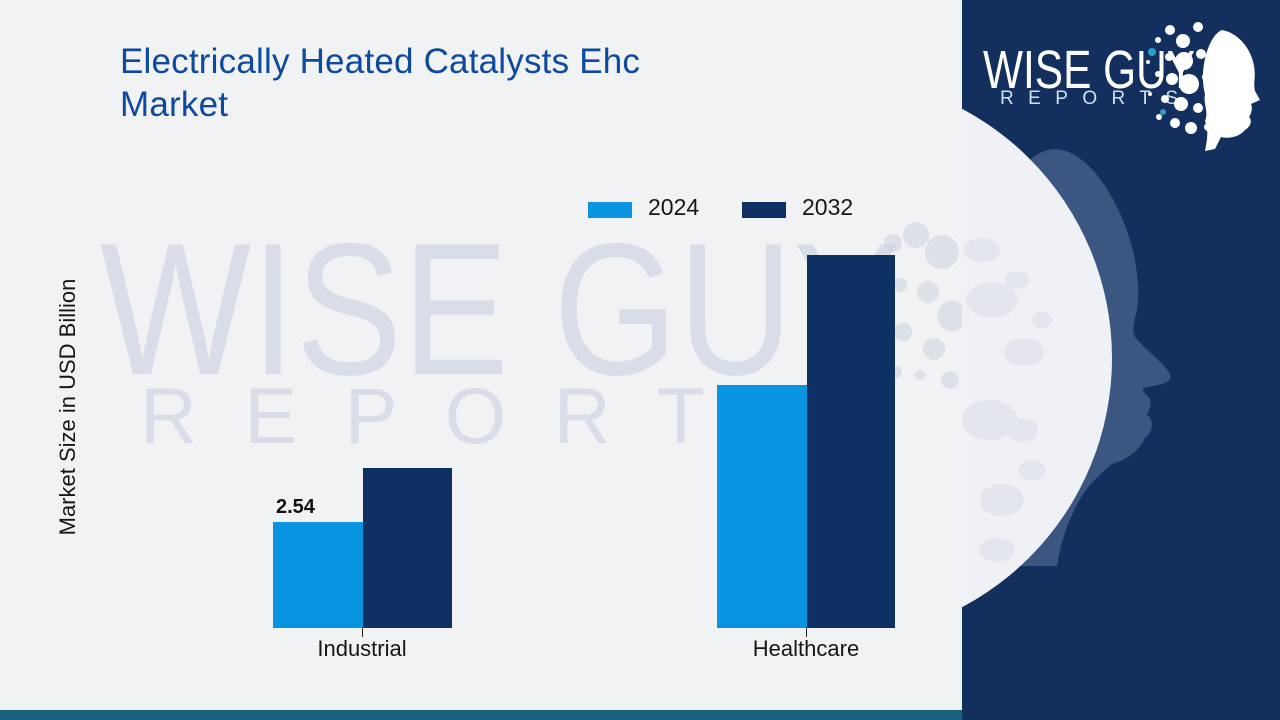  Describe the element at coordinates (610, 209) in the screenshot. I see `legend-swatch-2024` at that location.